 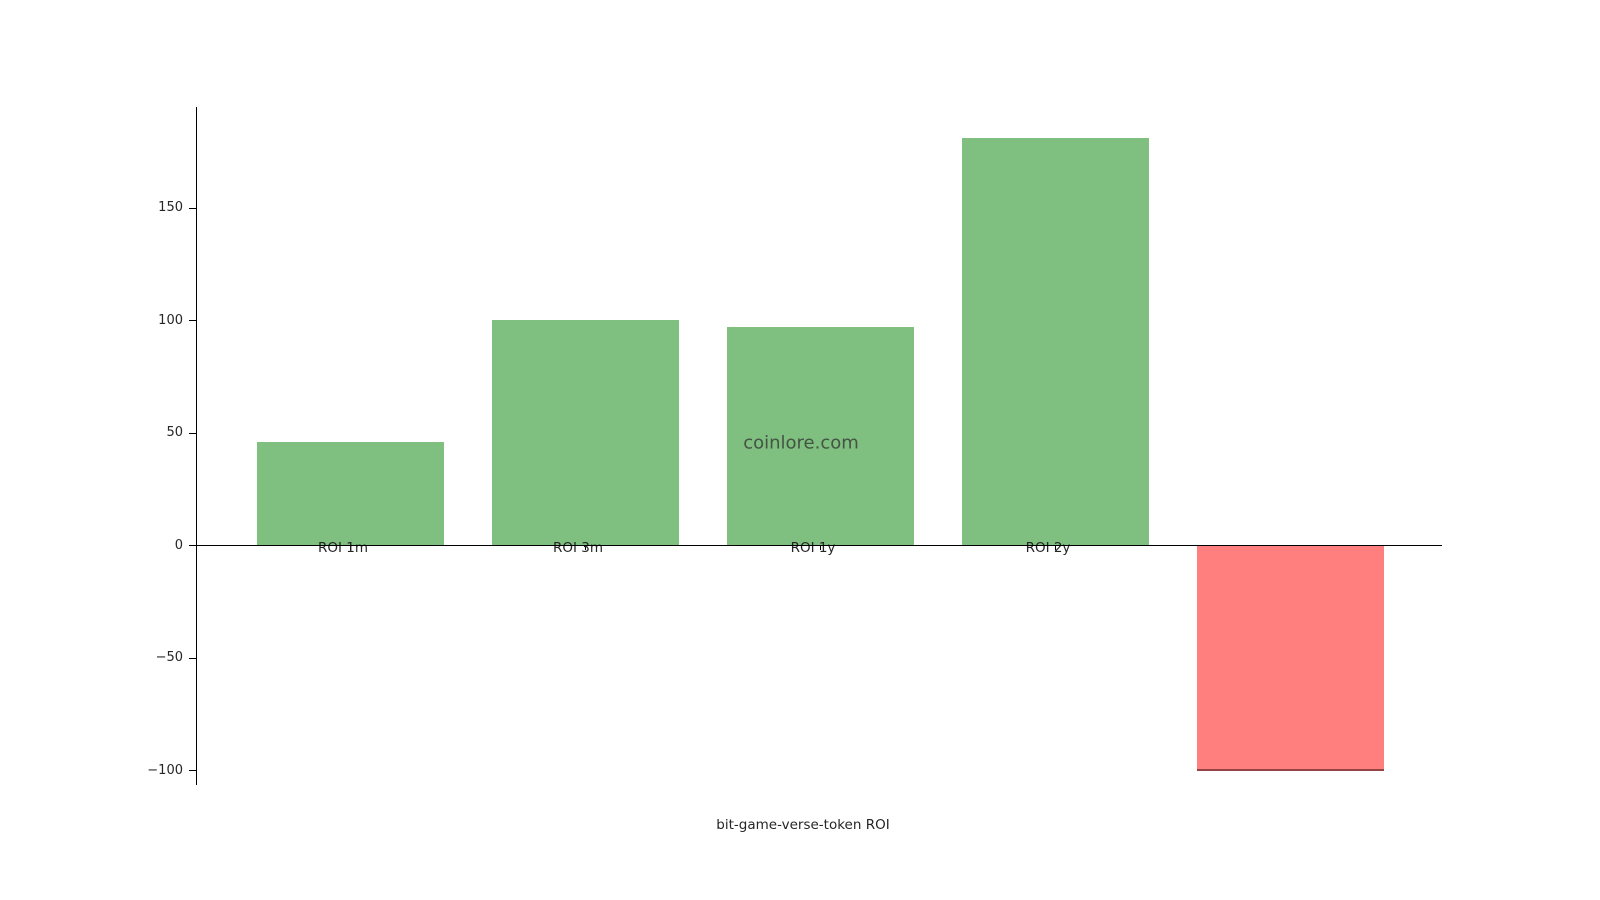 What do you see at coordinates (578, 548) in the screenshot?
I see `x-tick-label: ROI 3m` at bounding box center [578, 548].